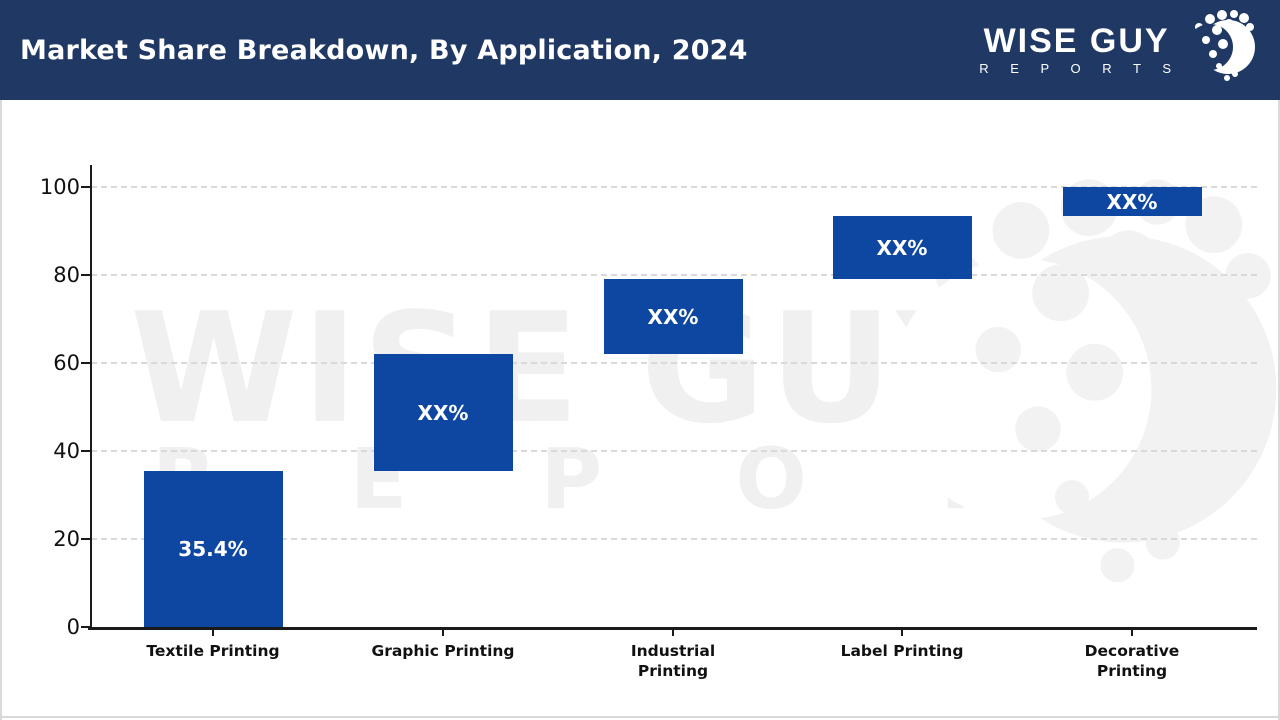  What do you see at coordinates (66, 363) in the screenshot?
I see `y-tick-label: 60` at bounding box center [66, 363].